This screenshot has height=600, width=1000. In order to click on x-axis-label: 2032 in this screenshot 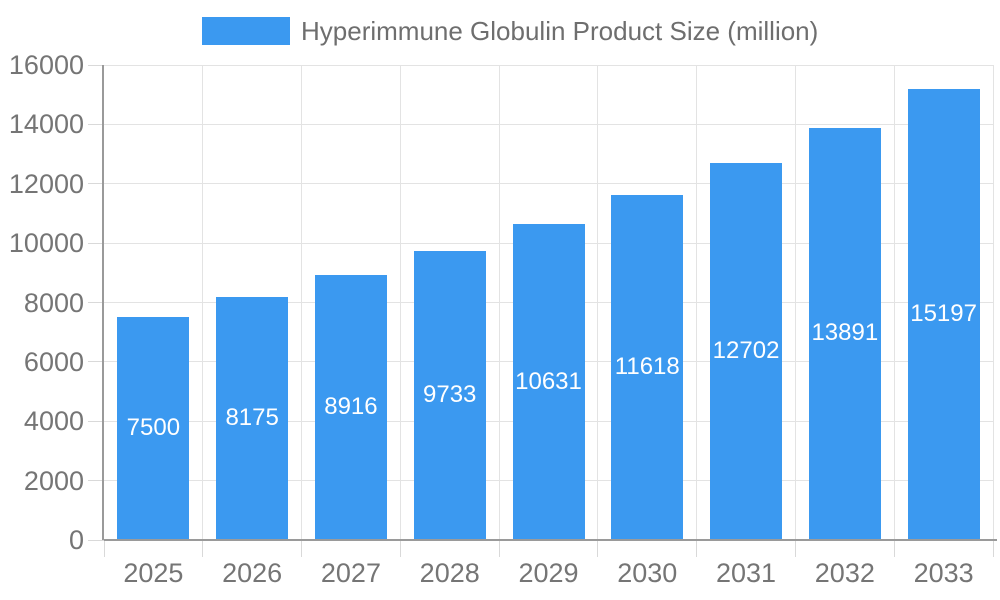, I will do `click(844, 573)`.